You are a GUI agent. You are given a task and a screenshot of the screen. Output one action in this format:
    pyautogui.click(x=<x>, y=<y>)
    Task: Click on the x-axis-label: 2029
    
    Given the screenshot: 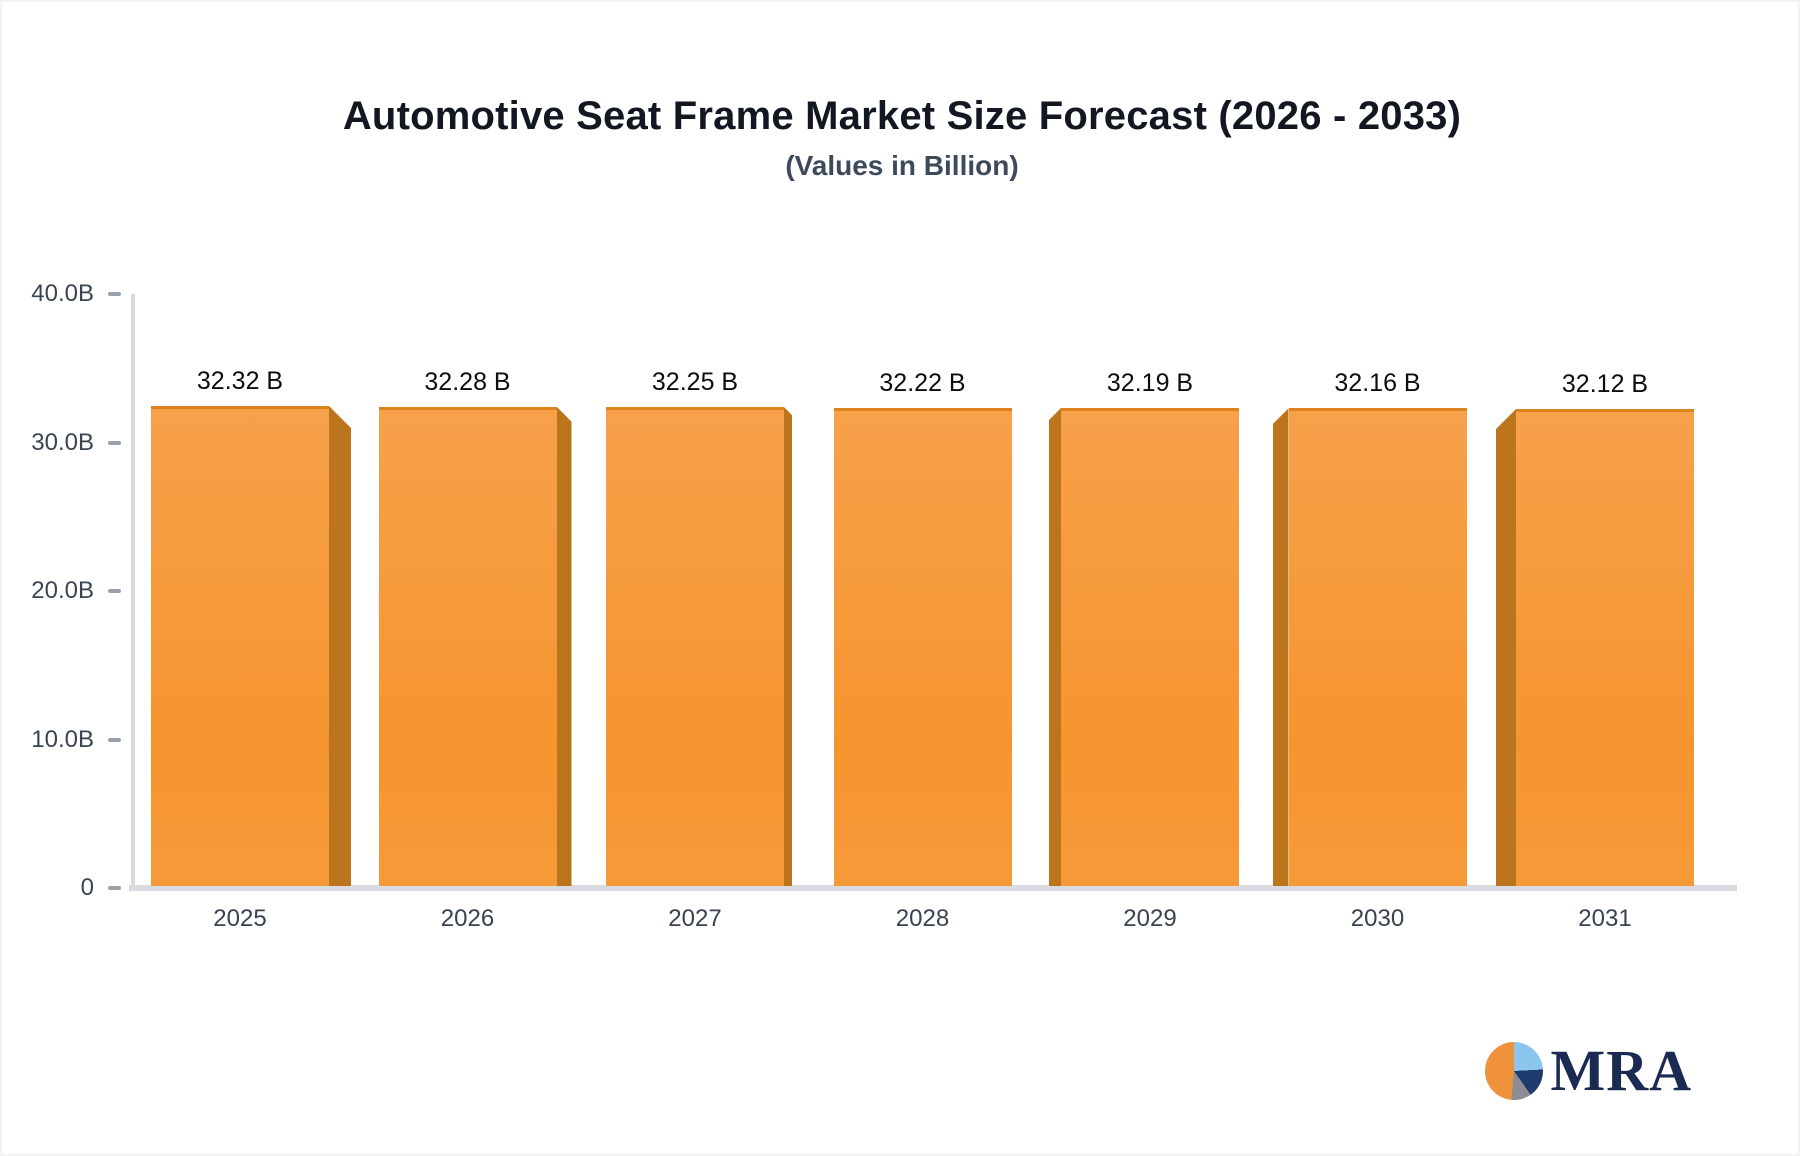 What is the action you would take?
    pyautogui.click(x=1150, y=918)
    